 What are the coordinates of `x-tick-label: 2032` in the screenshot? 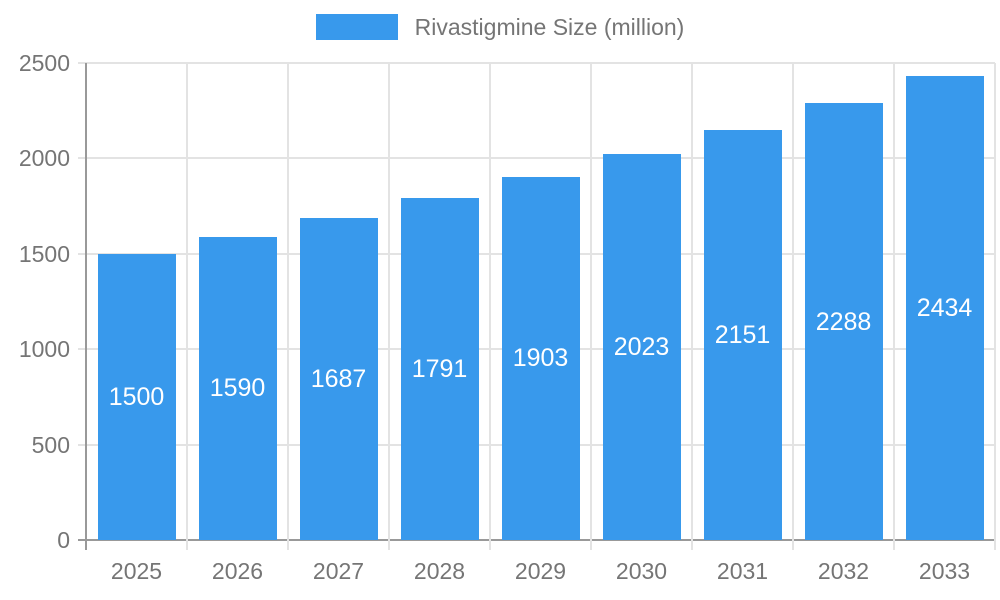 It's located at (843, 571).